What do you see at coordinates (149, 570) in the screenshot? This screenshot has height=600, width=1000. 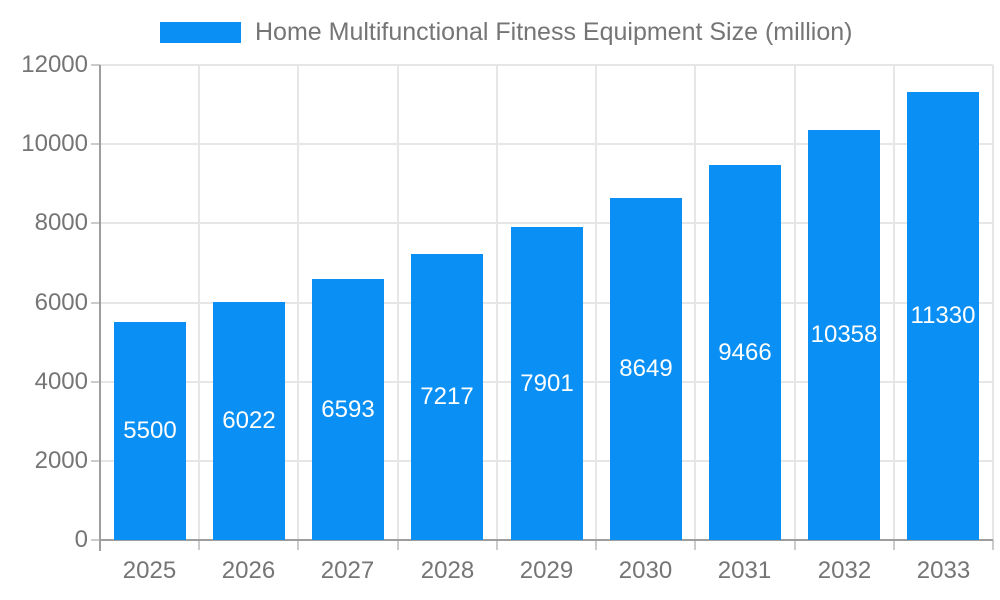 I see `x-axis-label: 2025` at bounding box center [149, 570].